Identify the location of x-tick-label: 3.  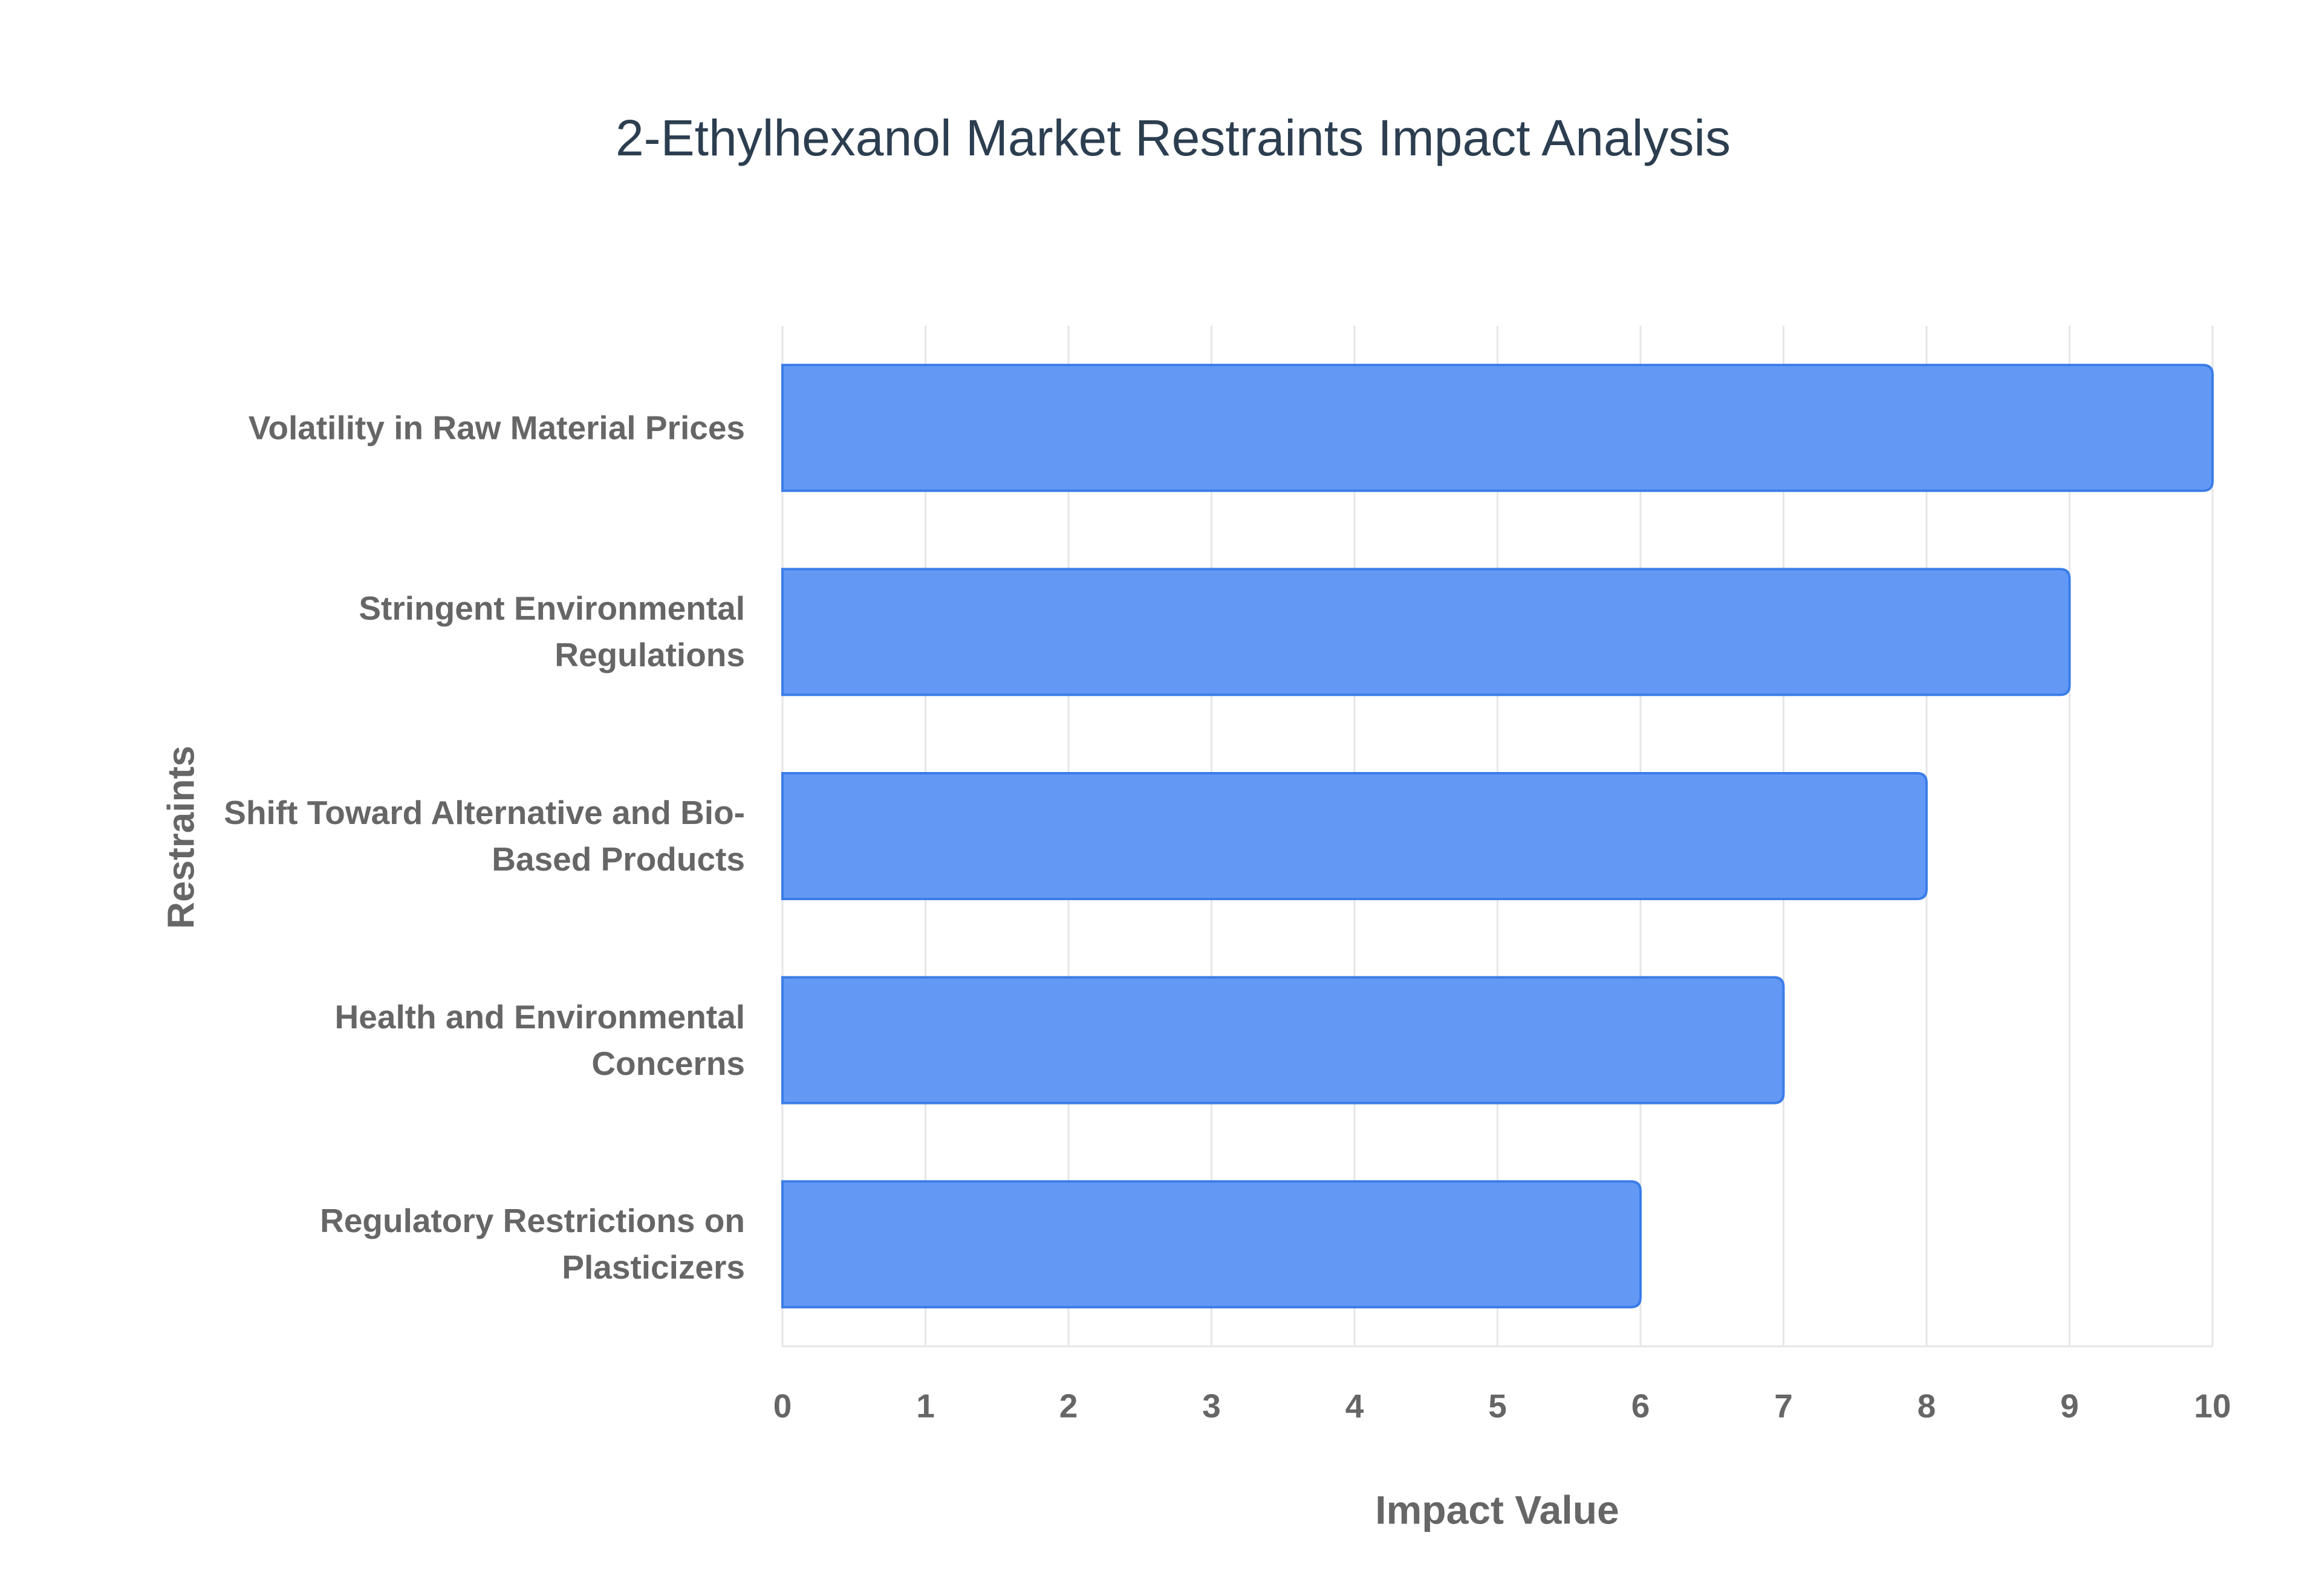
(1211, 1406).